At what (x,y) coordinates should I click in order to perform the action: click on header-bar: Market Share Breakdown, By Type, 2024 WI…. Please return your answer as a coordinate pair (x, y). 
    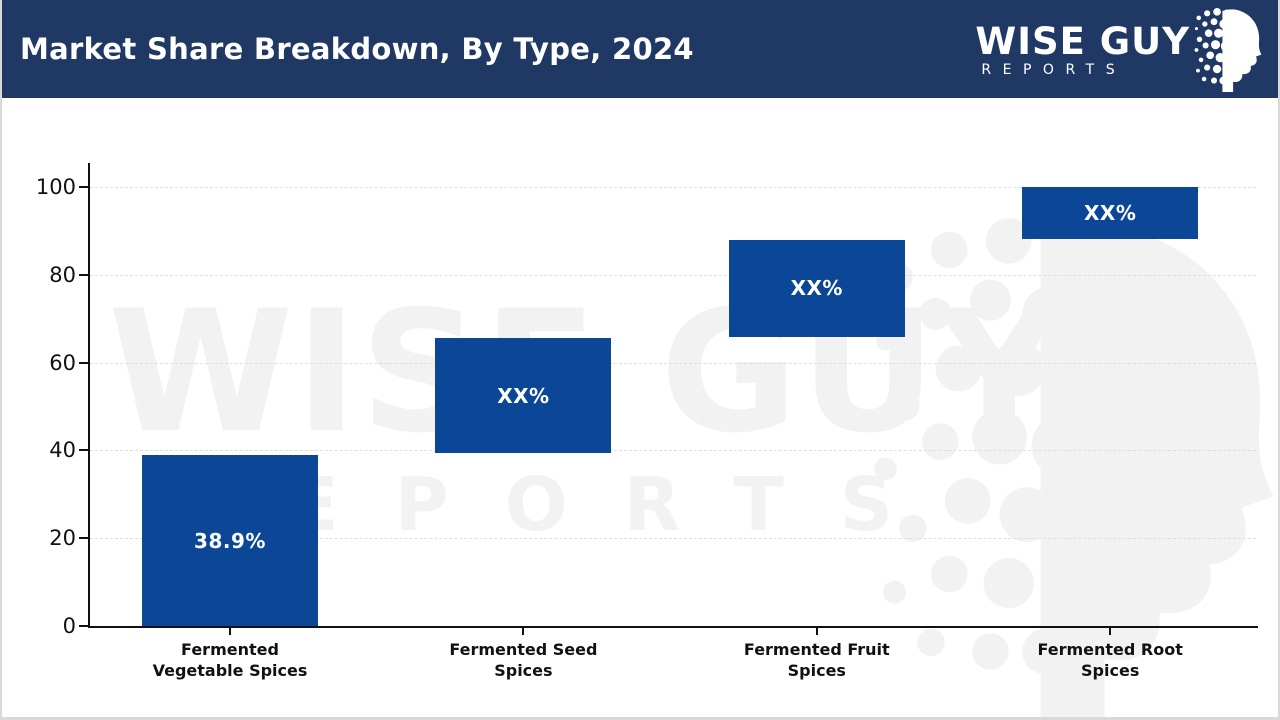
    Looking at the image, I should click on (640, 49).